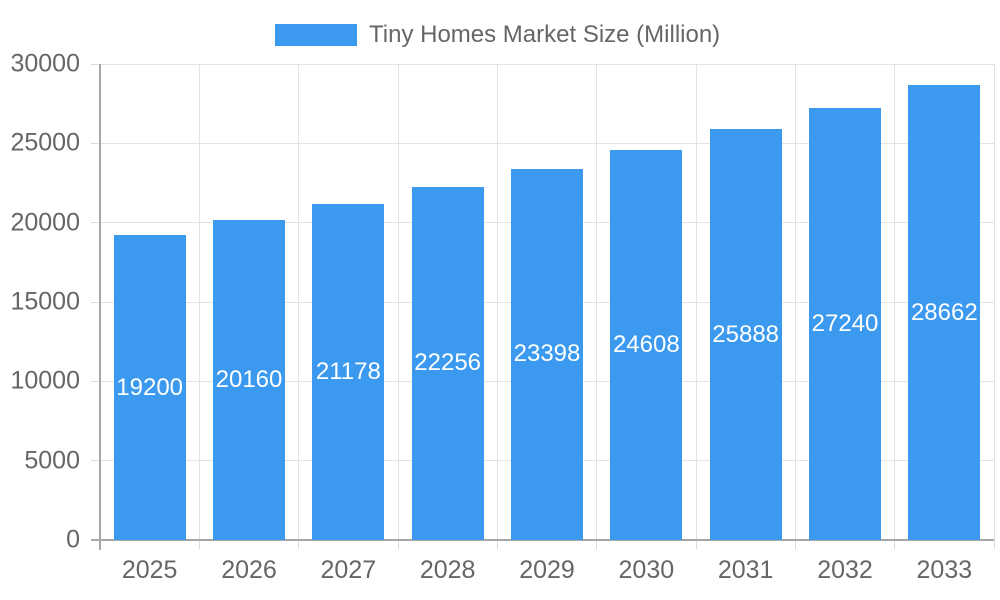 This screenshot has height=600, width=1000. I want to click on y-axis-label: 0, so click(73, 539).